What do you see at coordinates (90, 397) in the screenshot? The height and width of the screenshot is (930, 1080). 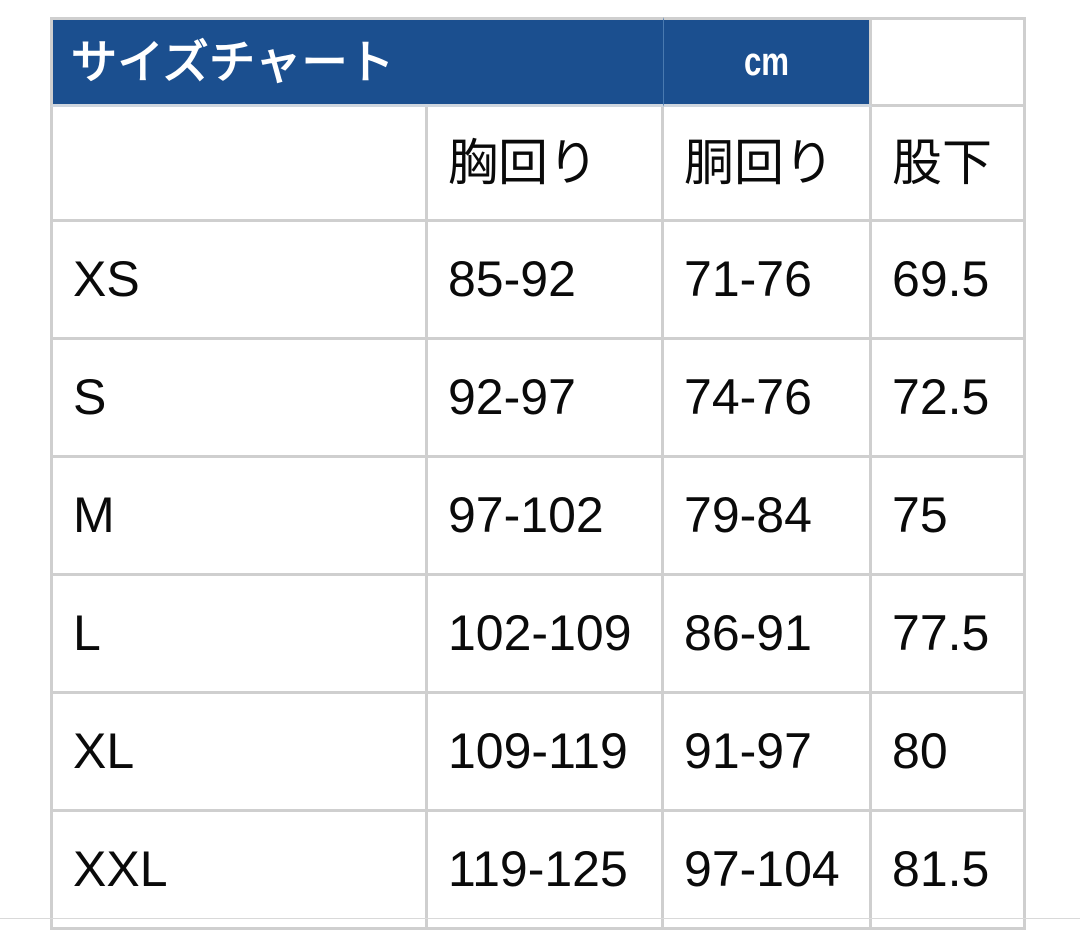 I see `cell-size-value: S` at bounding box center [90, 397].